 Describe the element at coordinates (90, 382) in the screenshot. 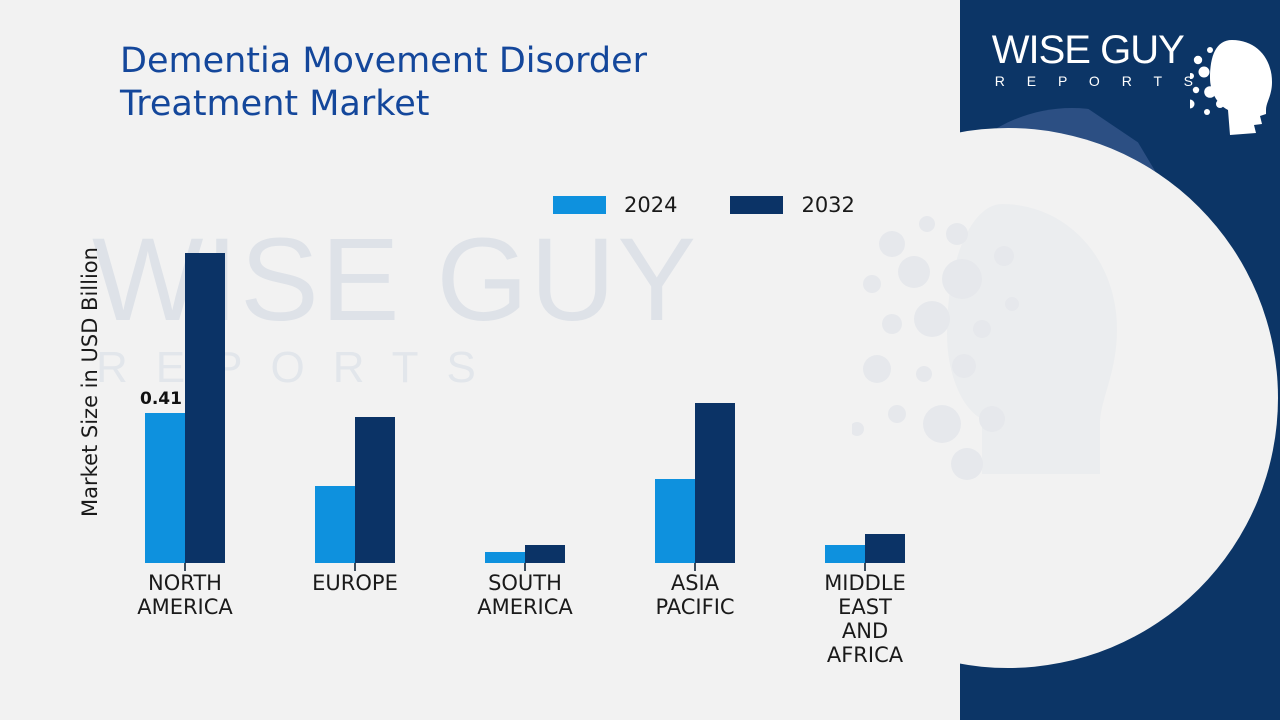

I see `y-axis-label: Market Size in USD Billion` at that location.